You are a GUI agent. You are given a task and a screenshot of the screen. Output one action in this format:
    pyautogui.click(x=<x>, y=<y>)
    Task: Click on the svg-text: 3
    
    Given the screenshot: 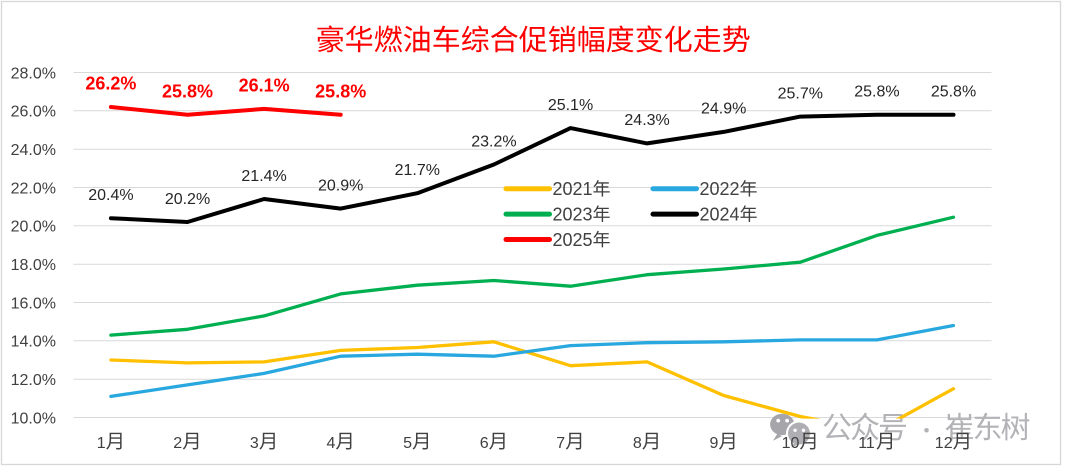 What is the action you would take?
    pyautogui.click(x=254, y=443)
    